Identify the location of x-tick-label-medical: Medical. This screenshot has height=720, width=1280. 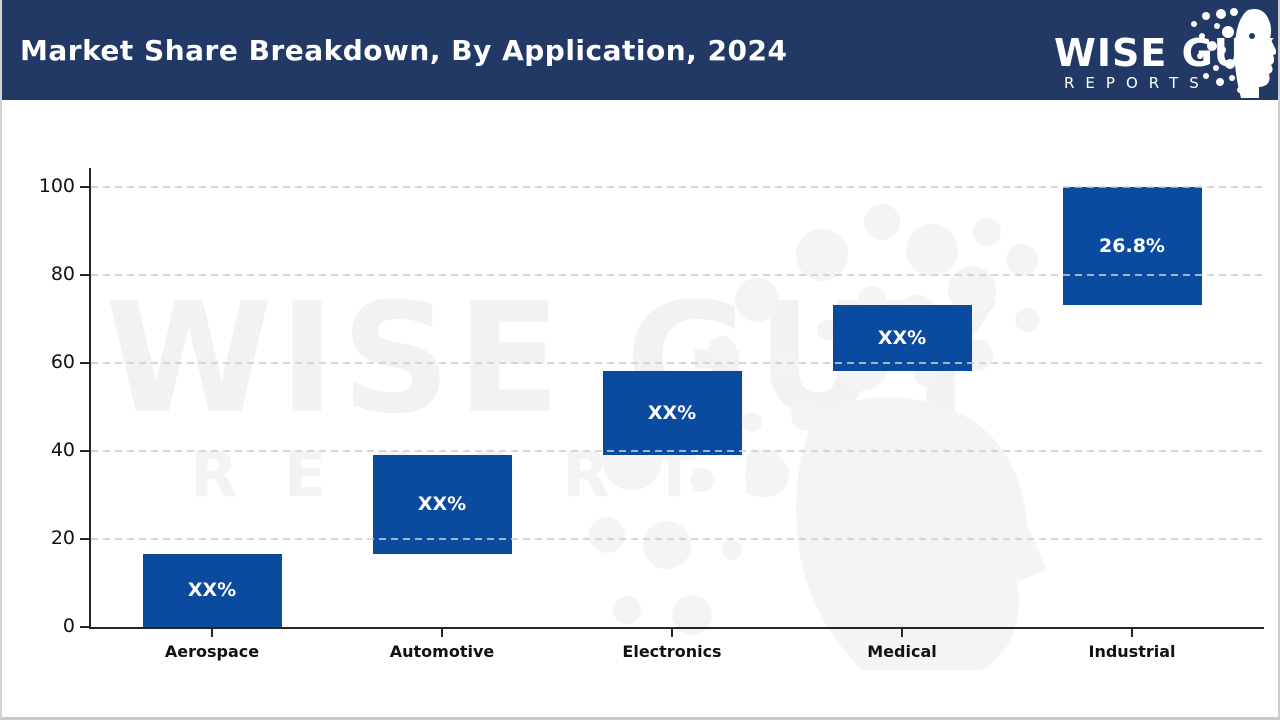
(902, 651).